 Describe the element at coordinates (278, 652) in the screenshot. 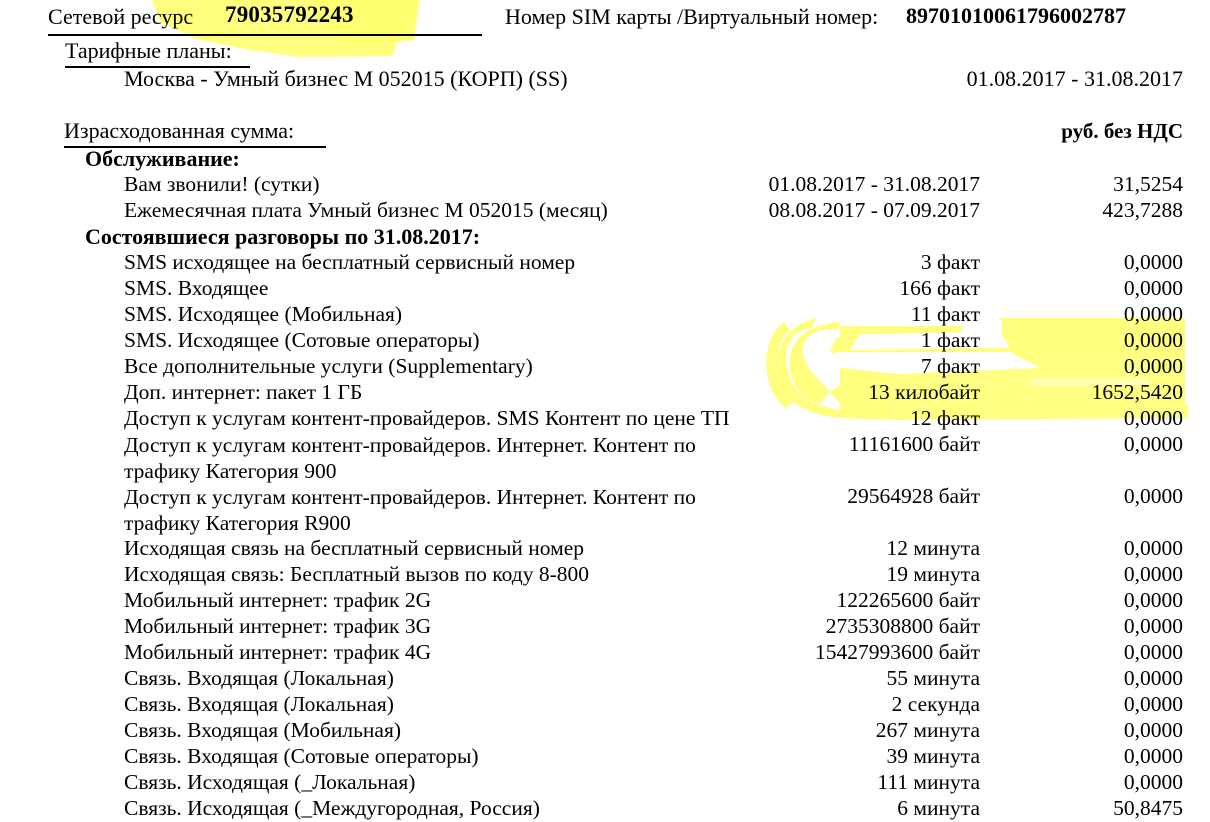

I see `row-service-name: Мобильный интернет: трафик 4G` at that location.